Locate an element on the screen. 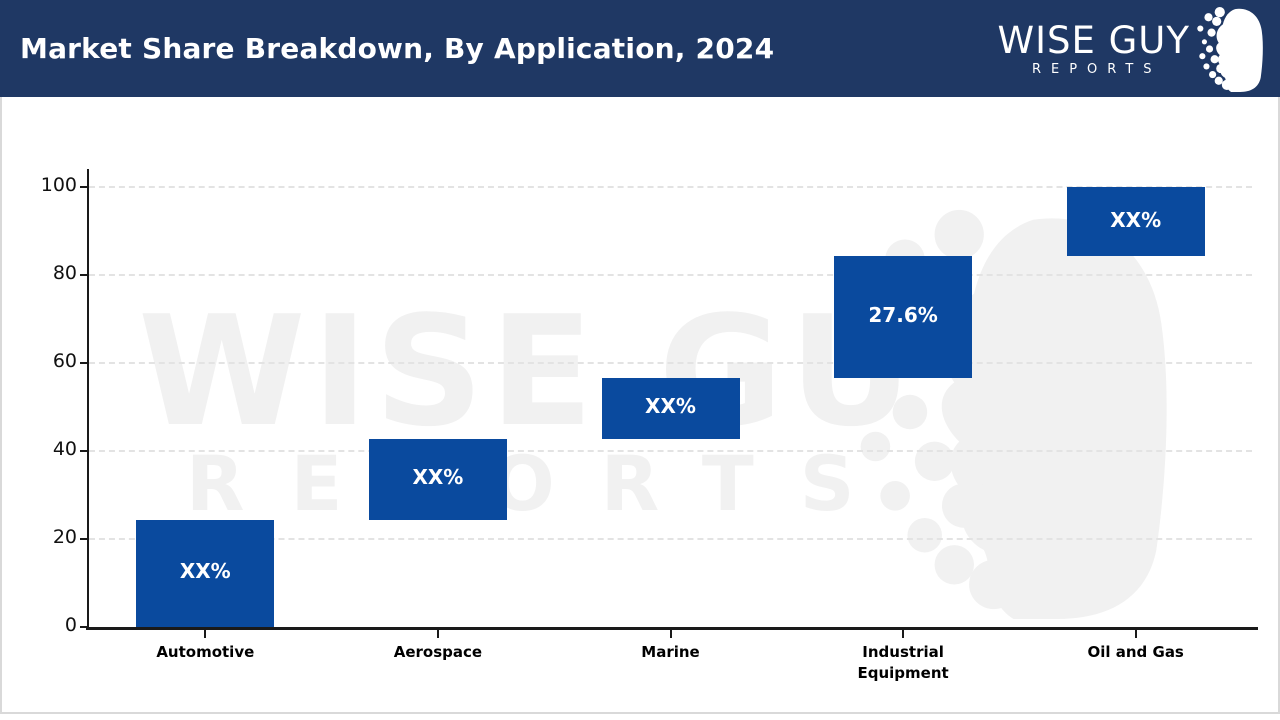  x-category-label-industrial-equipment: Industrial Equipment is located at coordinates (903, 662).